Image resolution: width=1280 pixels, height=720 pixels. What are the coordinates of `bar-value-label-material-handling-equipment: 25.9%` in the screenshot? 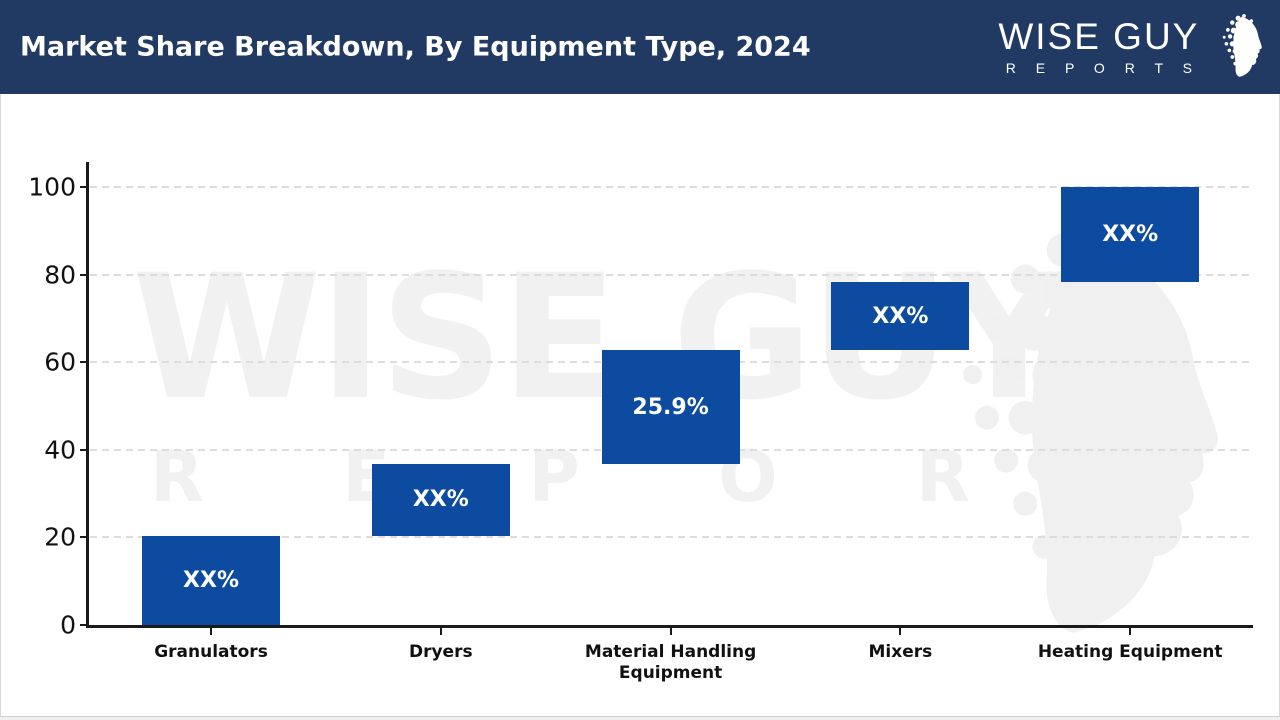 It's located at (670, 407).